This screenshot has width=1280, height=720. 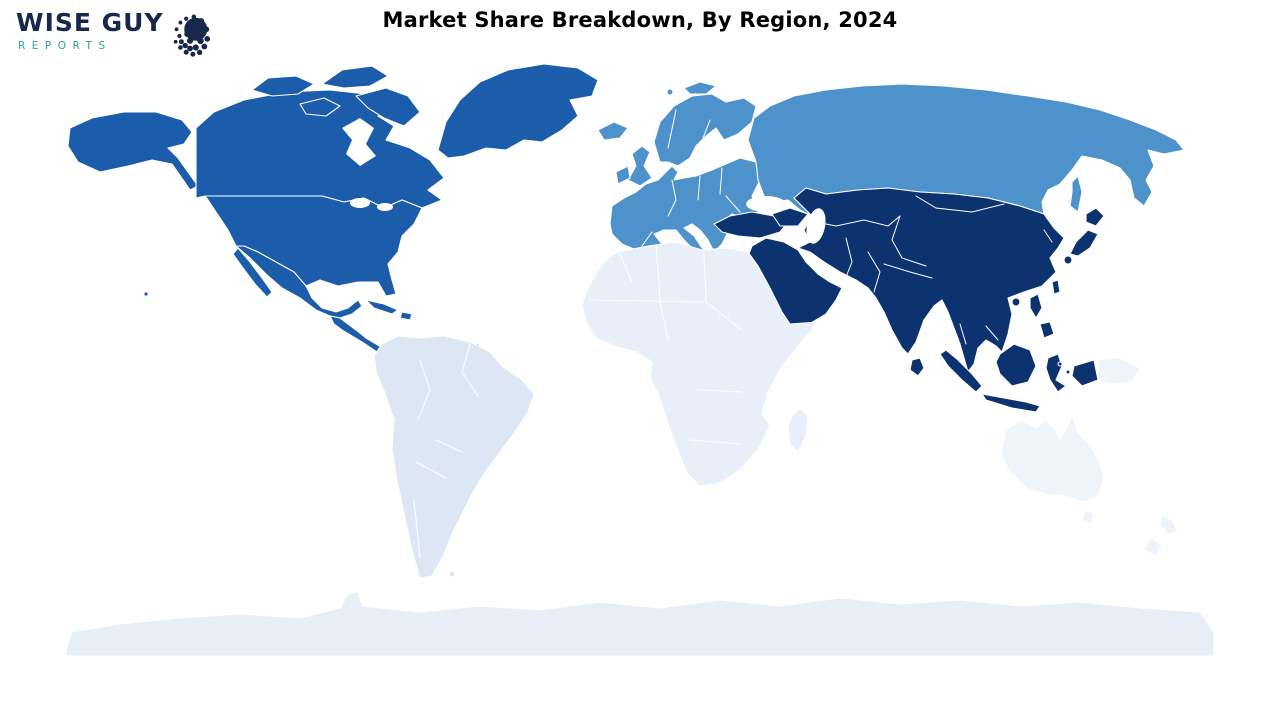 I want to click on cuba, so click(x=382, y=307).